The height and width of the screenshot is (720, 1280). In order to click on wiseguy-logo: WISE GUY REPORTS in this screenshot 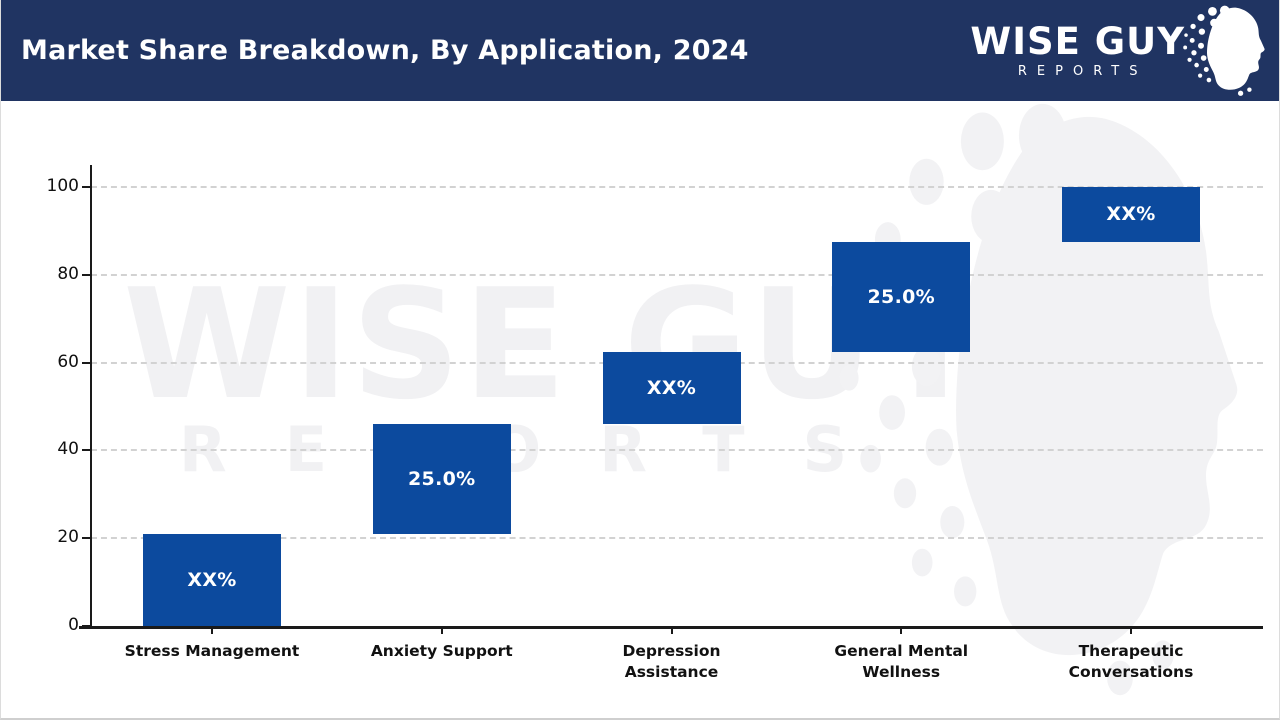, I will do `click(1118, 51)`.